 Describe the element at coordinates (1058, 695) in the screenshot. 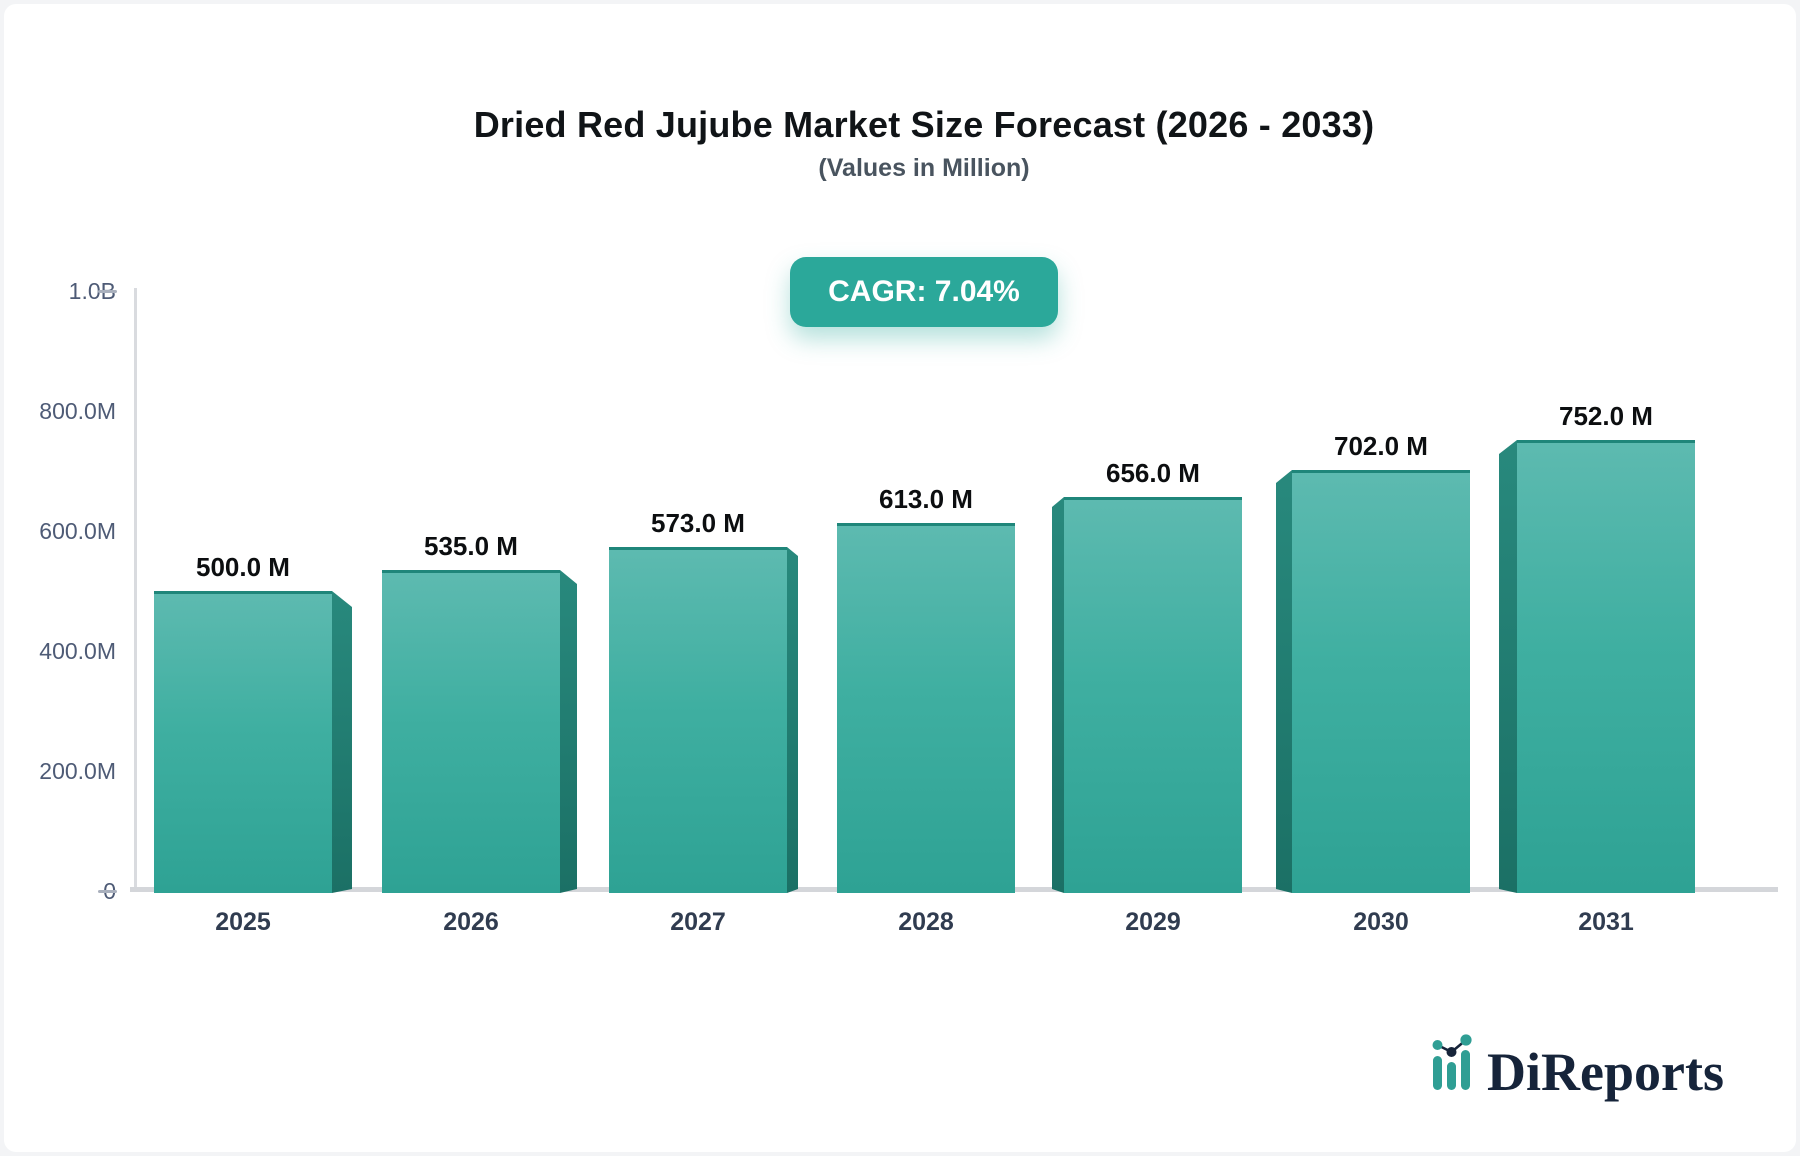

I see `bar-2029-side-face` at that location.